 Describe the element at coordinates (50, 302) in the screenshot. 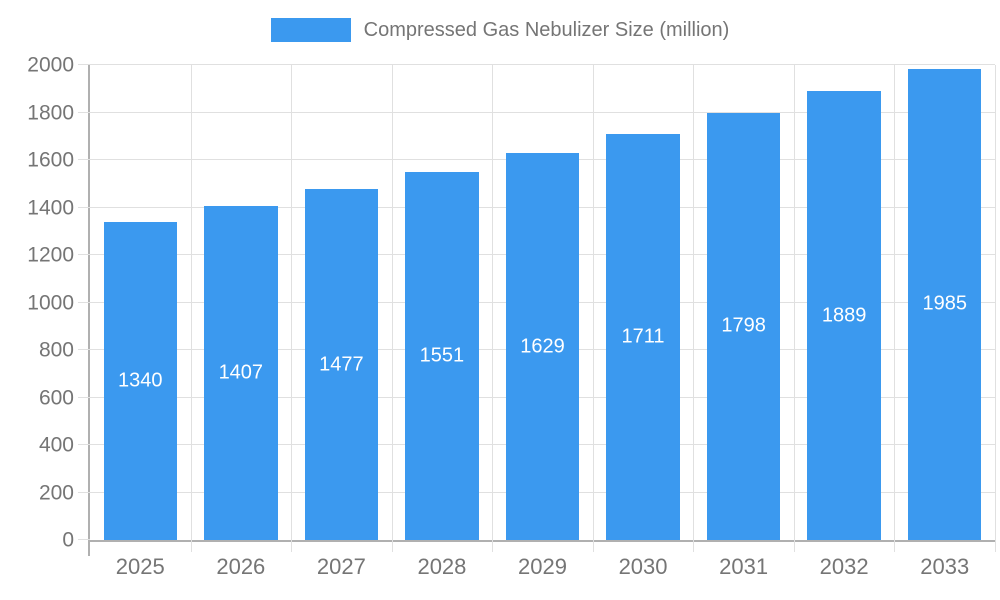

I see `y-axis-tick-label: 1000` at that location.